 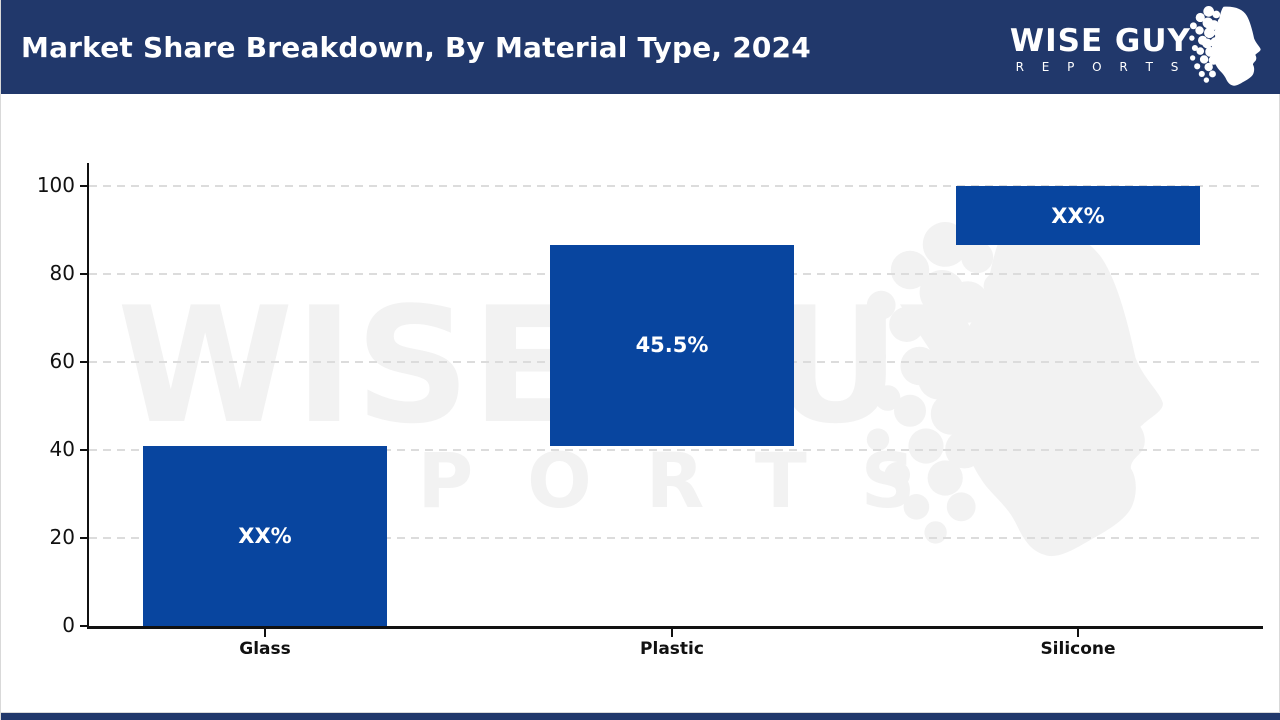 What do you see at coordinates (265, 633) in the screenshot?
I see `x-tick-glass` at bounding box center [265, 633].